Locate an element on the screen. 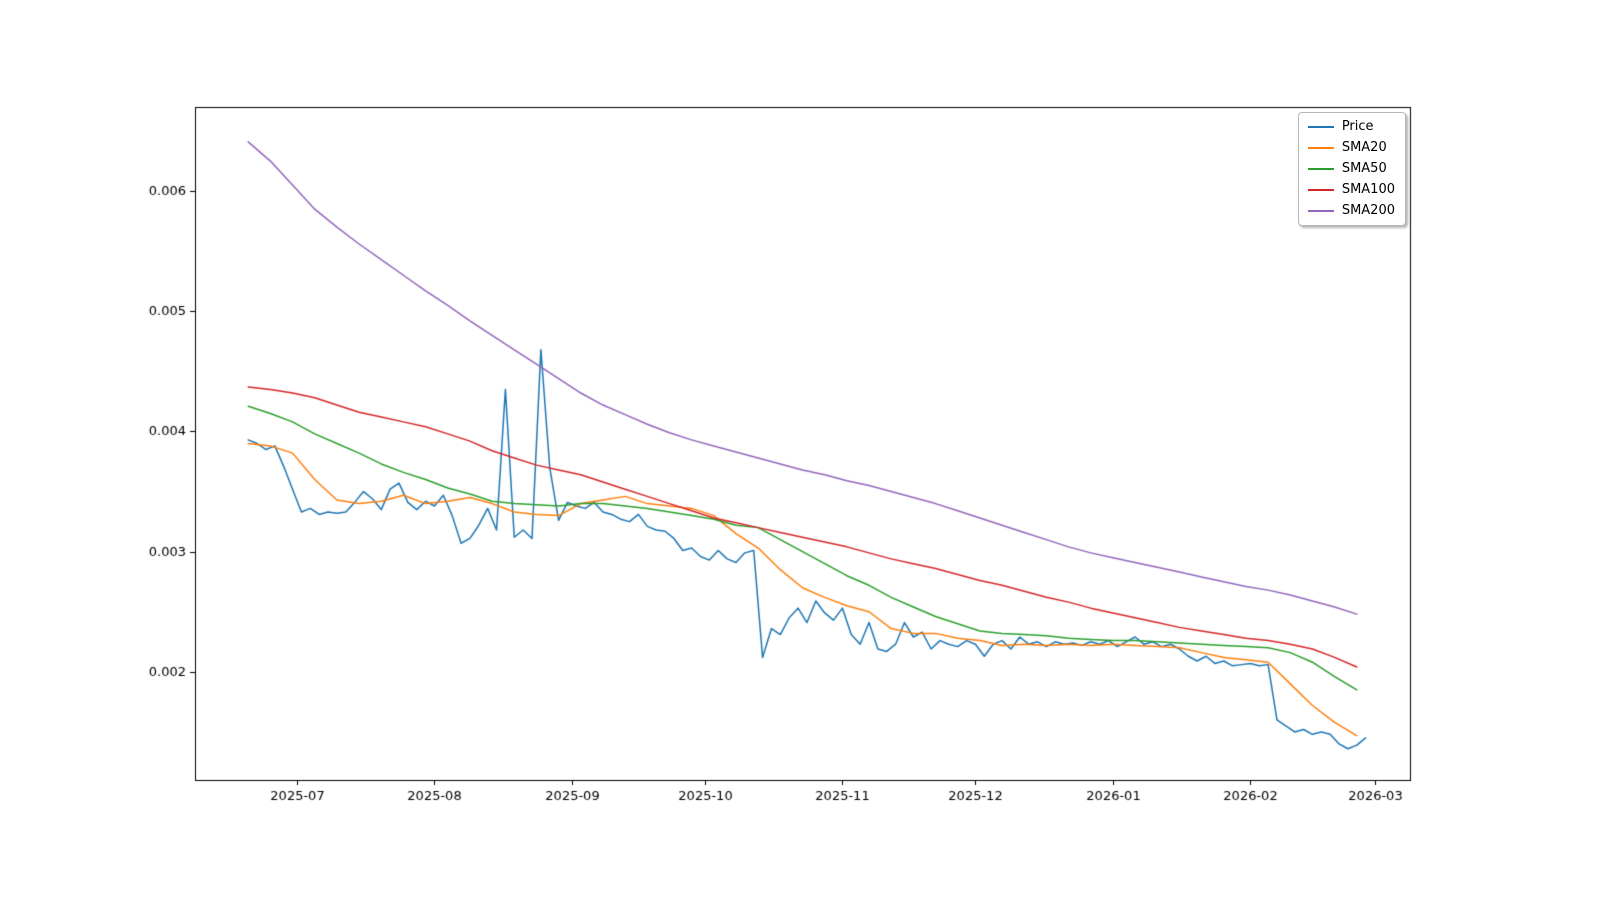  legend-entry-sma200: SMA200 is located at coordinates (1351, 210).